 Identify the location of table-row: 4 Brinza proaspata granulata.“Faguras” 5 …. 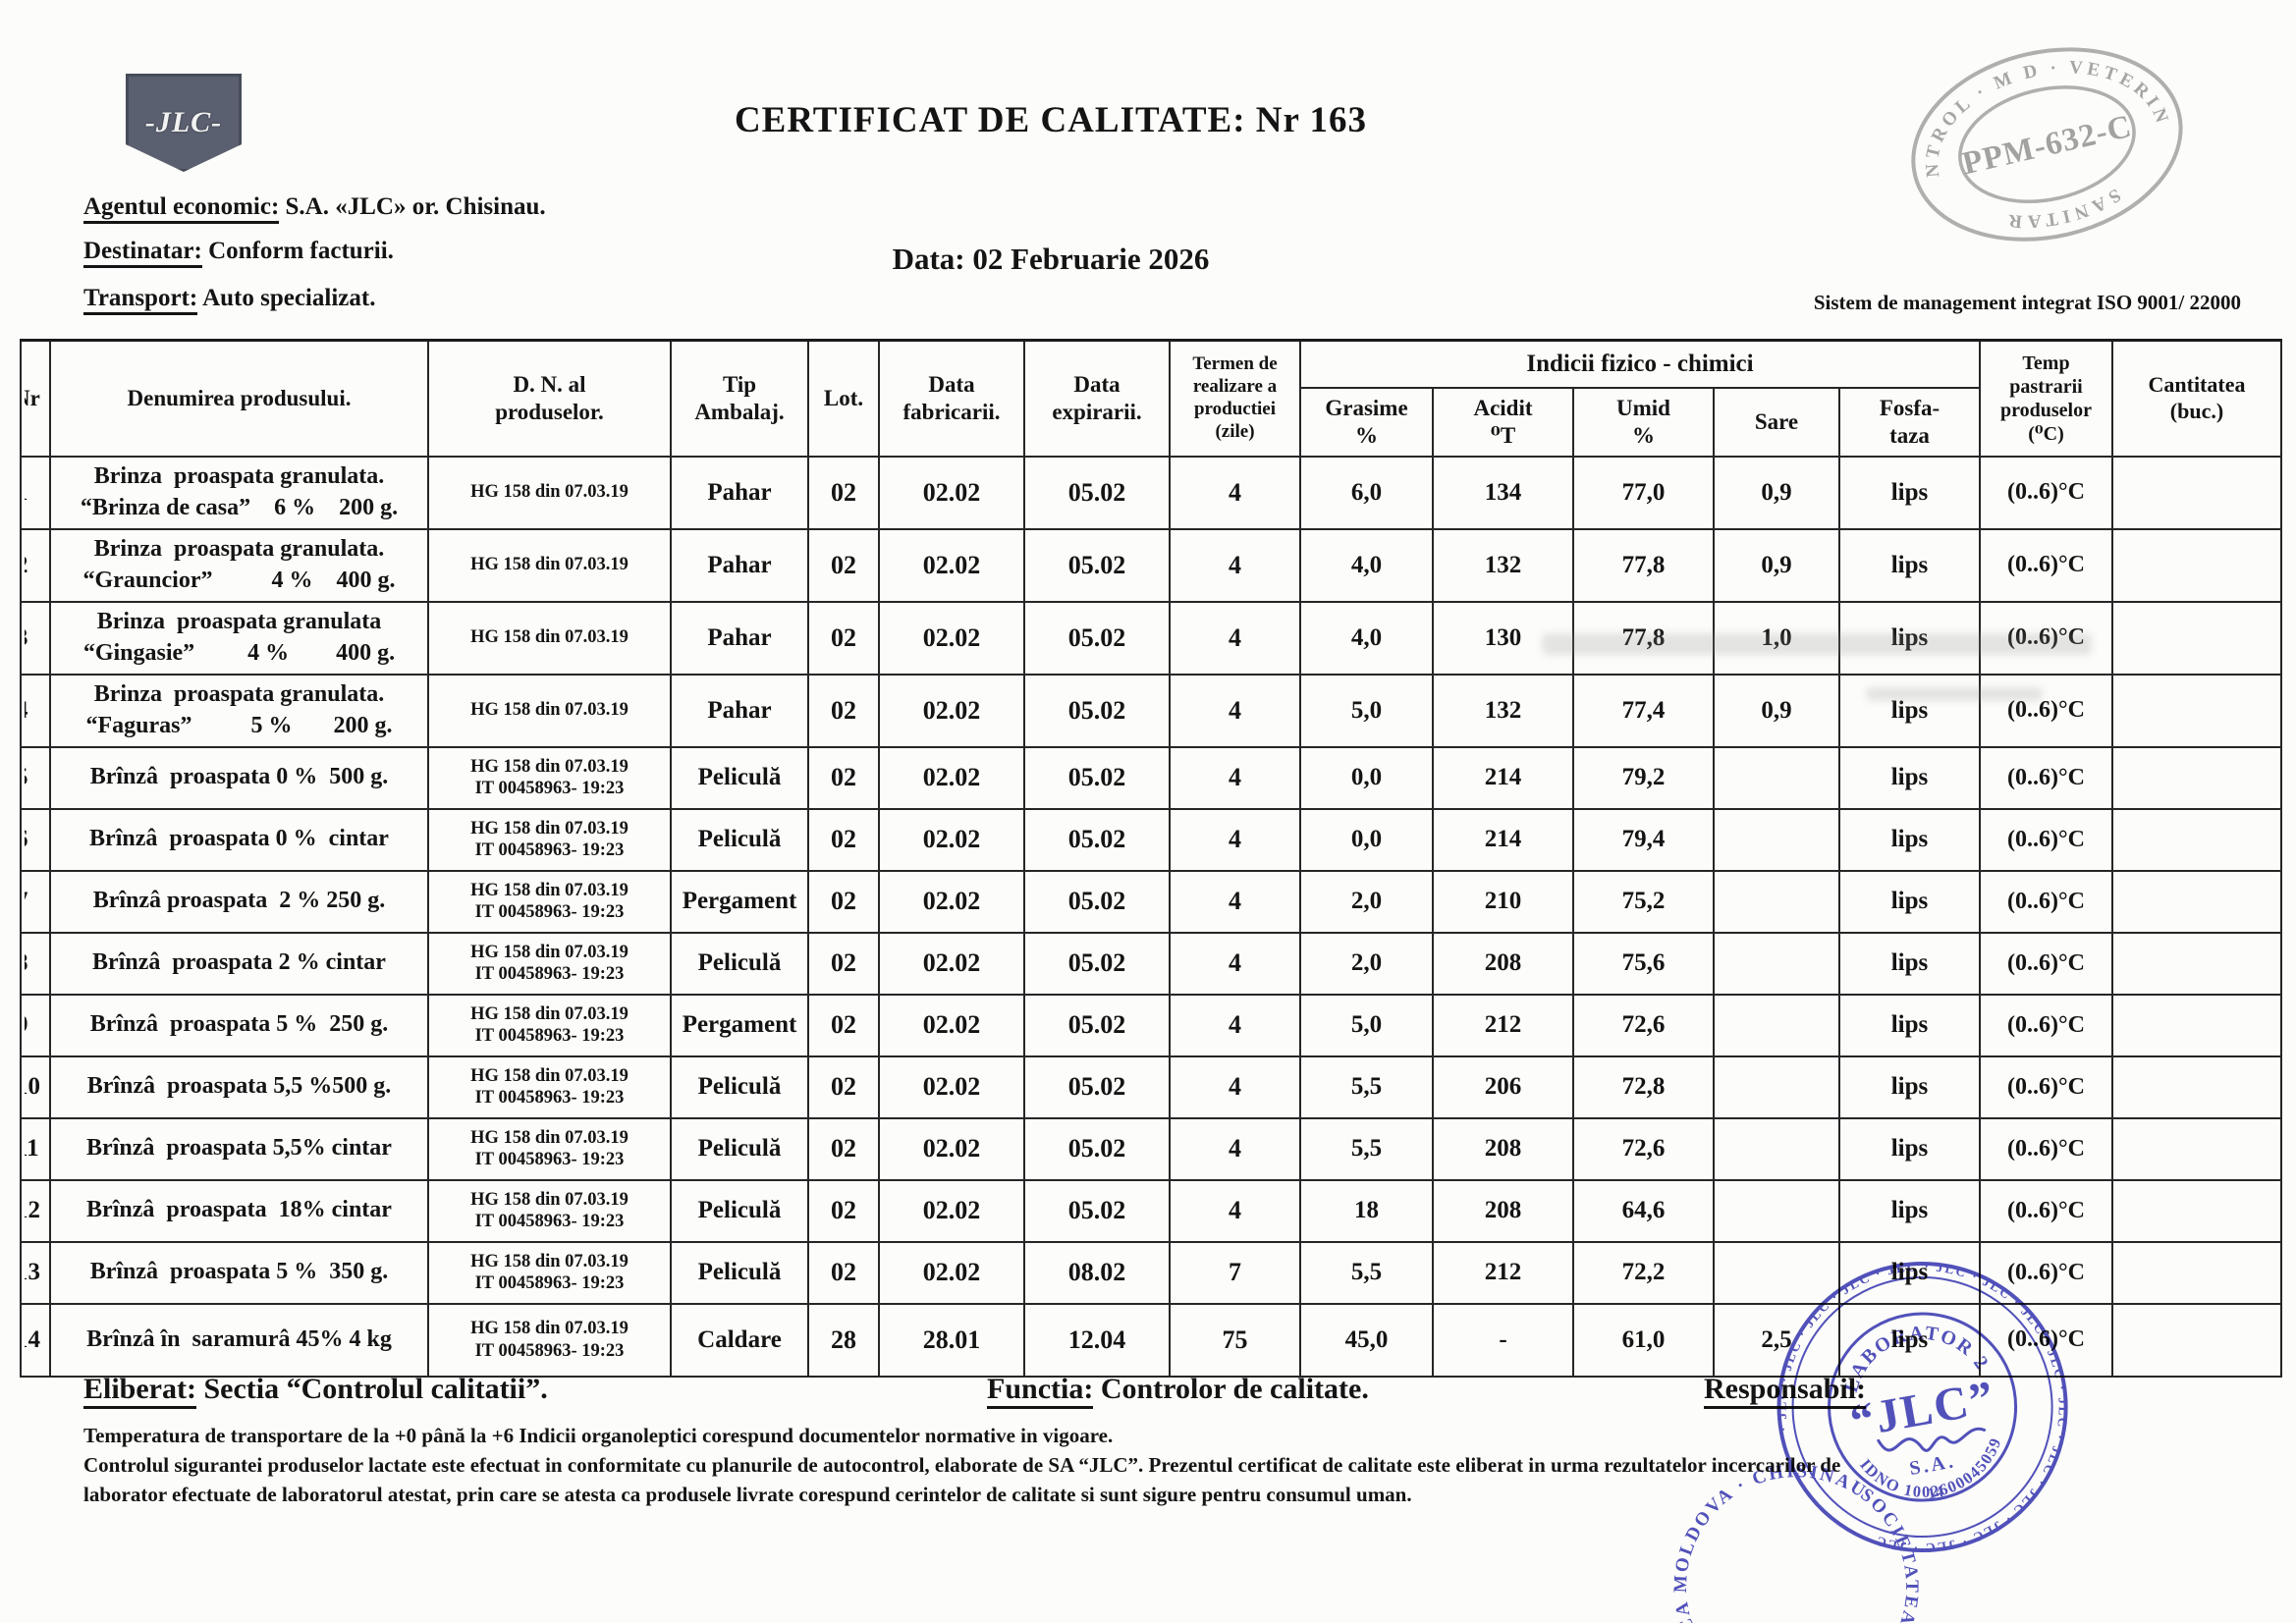
(1151, 710).